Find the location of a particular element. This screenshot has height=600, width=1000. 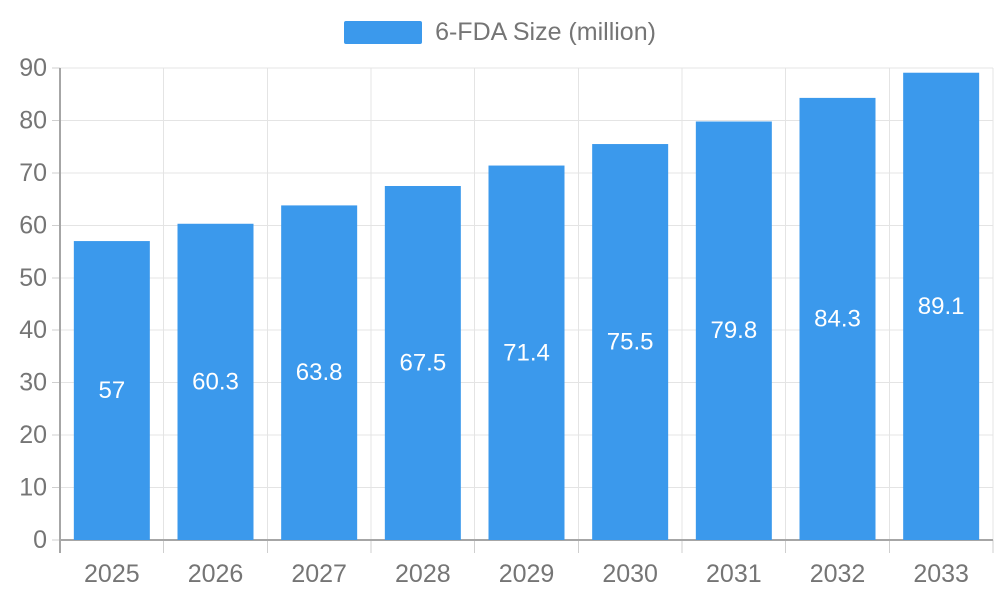

y-tick-label: 50 is located at coordinates (33, 278).